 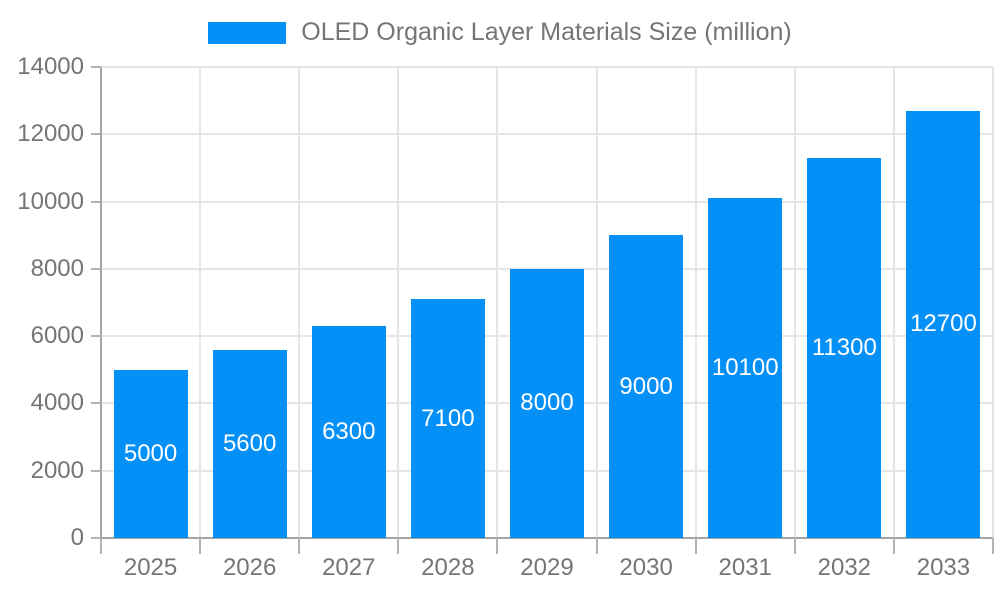 I want to click on y-tick-label: 0, so click(x=77, y=537).